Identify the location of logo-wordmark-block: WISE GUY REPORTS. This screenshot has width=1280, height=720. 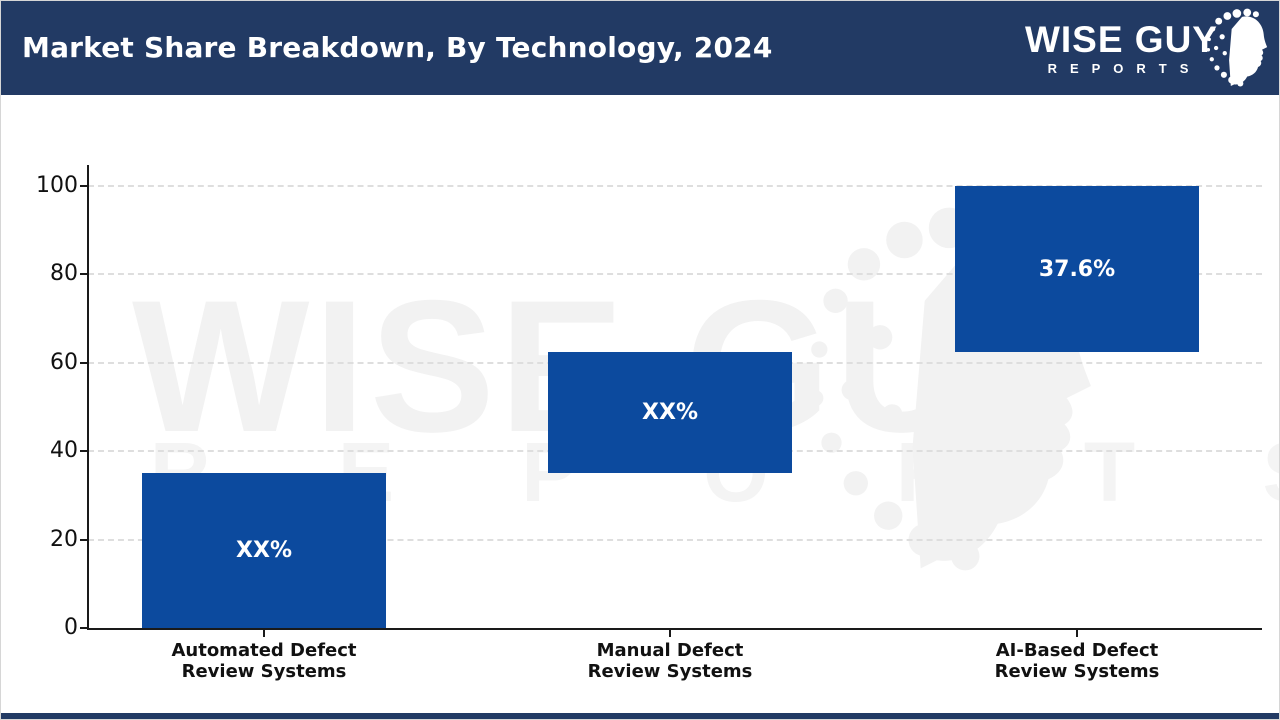
(1121, 48).